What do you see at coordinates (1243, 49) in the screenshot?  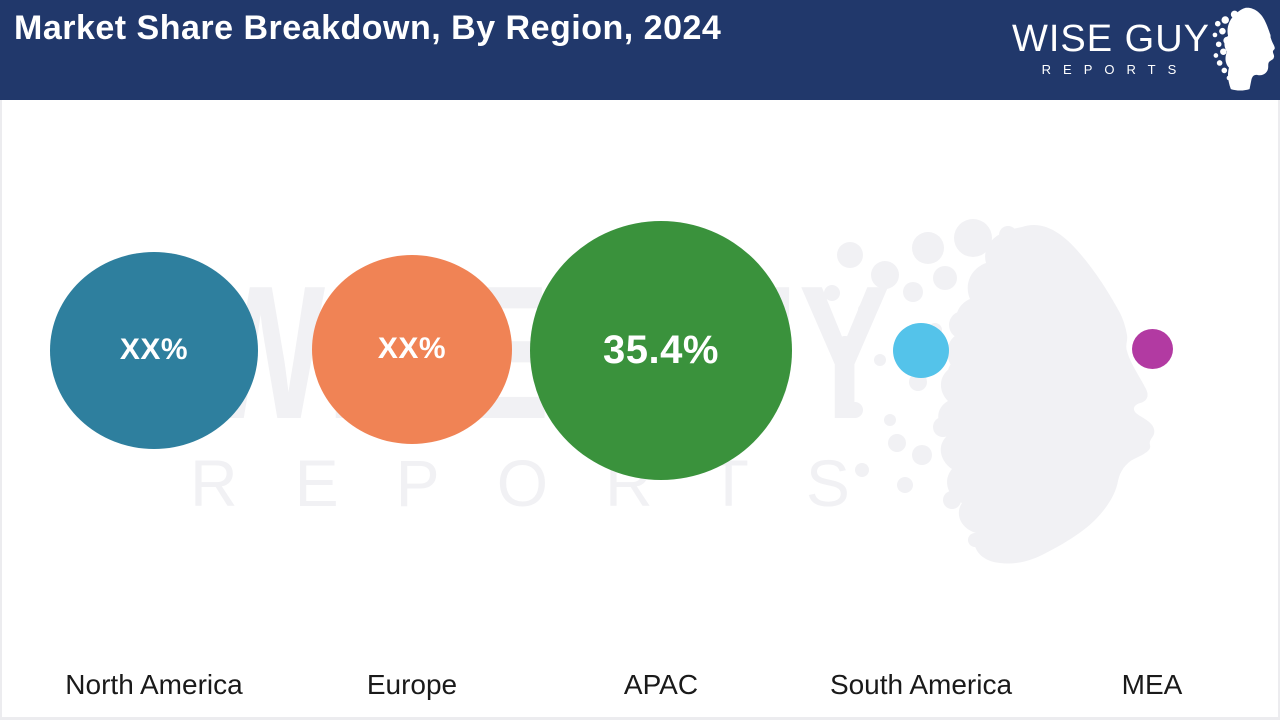 I see `brand-head-icon` at bounding box center [1243, 49].